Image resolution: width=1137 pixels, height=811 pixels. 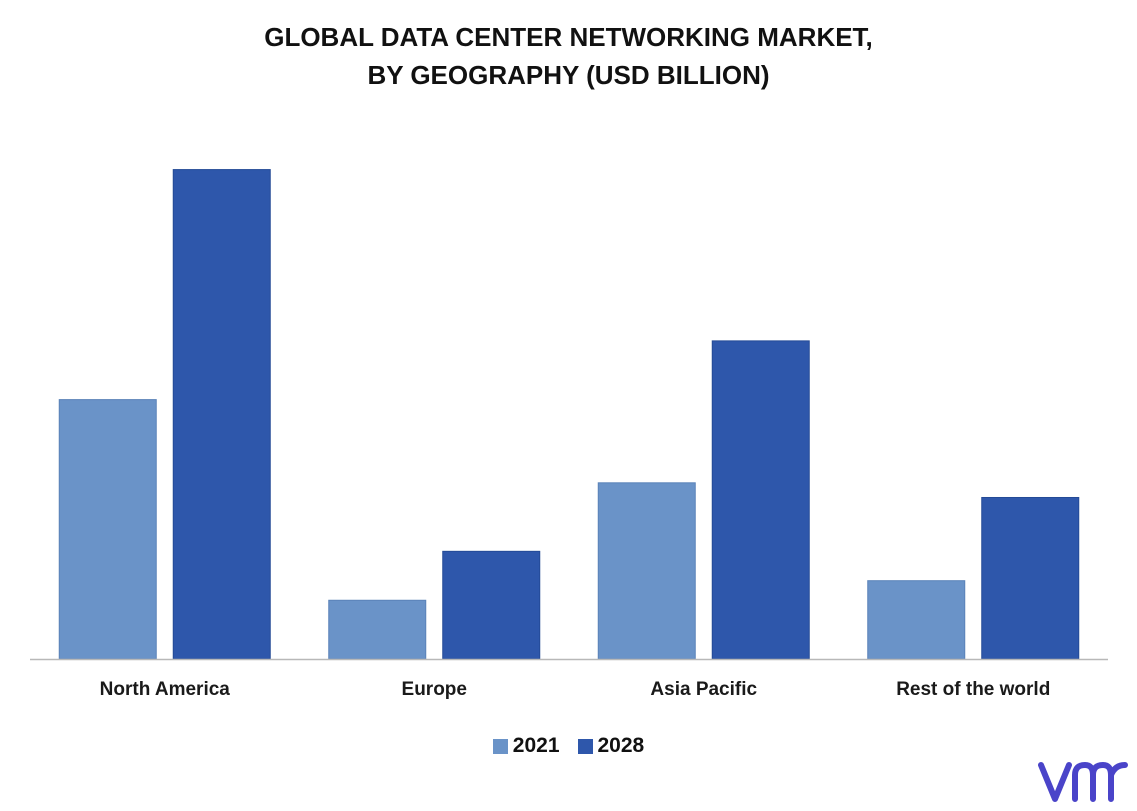 I want to click on chart-title-line-2: BY GEOGRAPHY (USD BILLION), so click(x=568, y=75).